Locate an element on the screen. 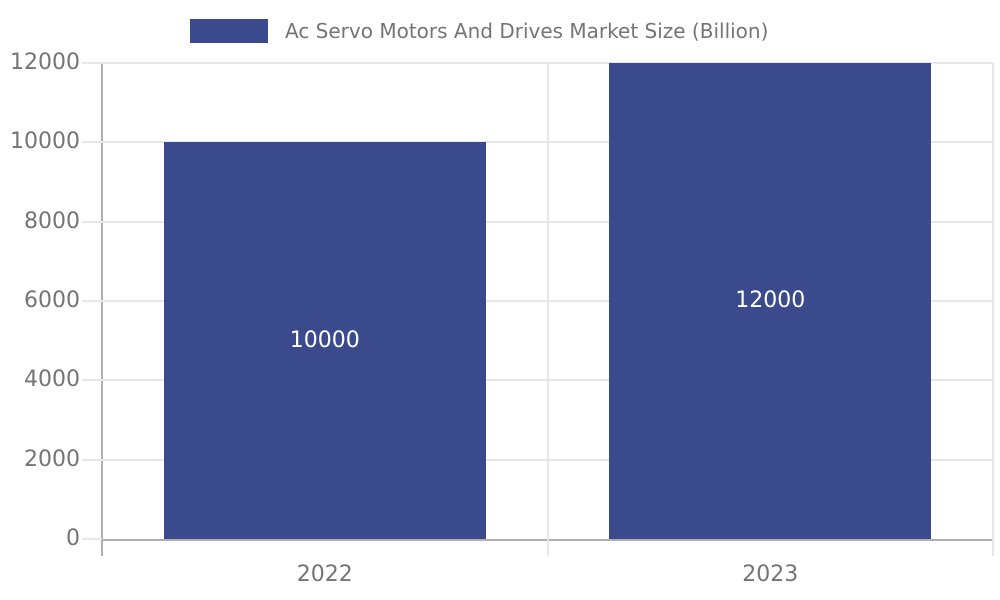 The width and height of the screenshot is (1000, 600). y-tick-label-6000: 6000 is located at coordinates (52, 300).